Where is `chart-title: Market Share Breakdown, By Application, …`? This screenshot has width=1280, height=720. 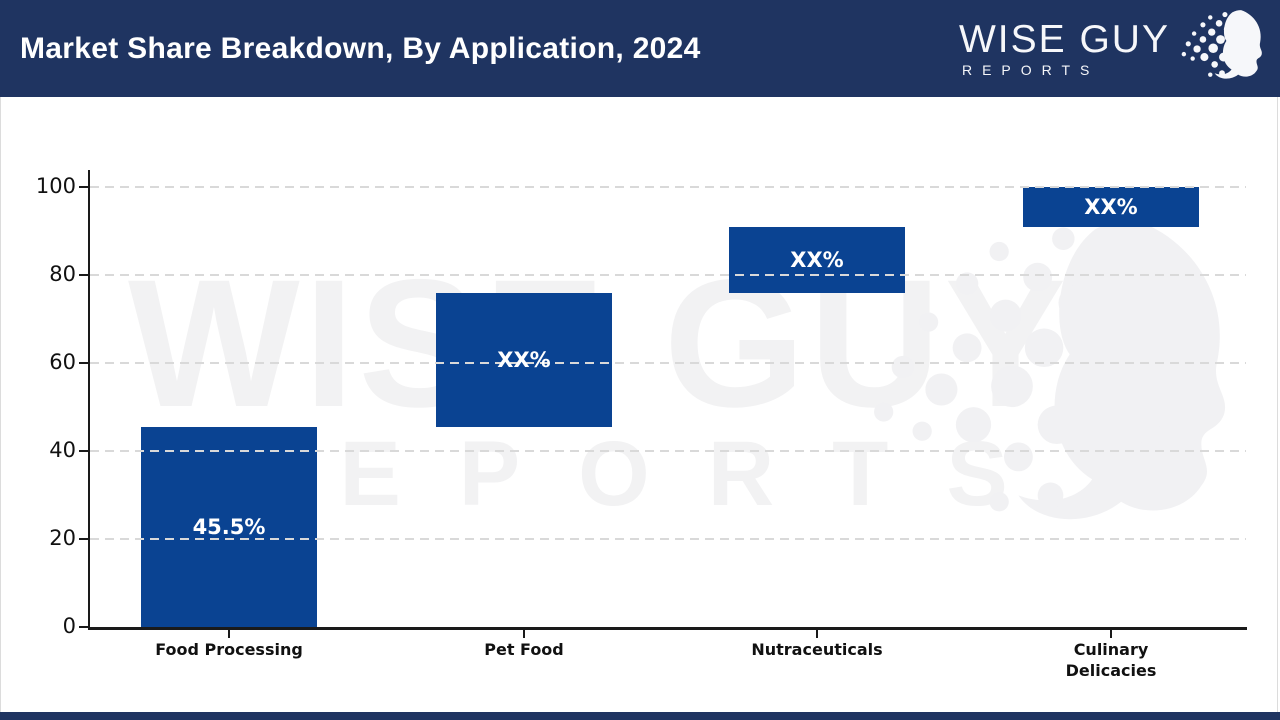
chart-title: Market Share Breakdown, By Application, … is located at coordinates (360, 48).